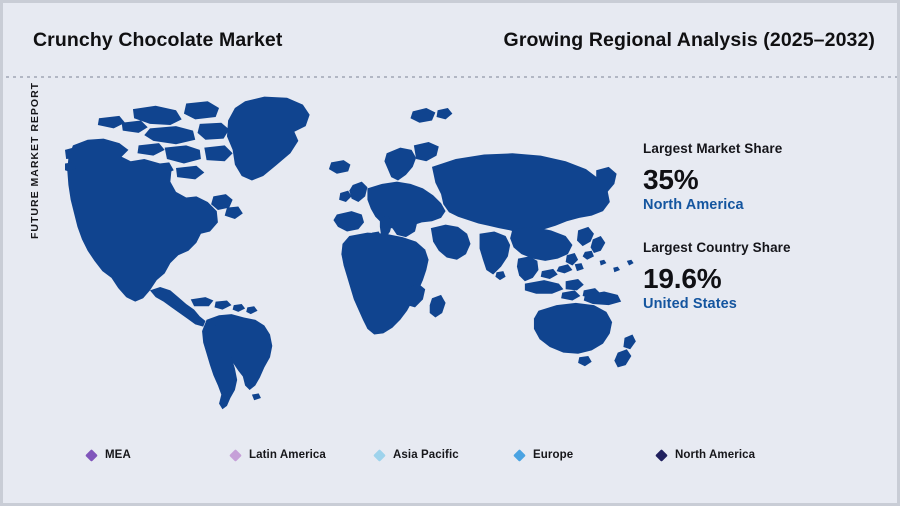 The width and height of the screenshot is (900, 506). I want to click on stat-caption: Largest Country Share, so click(717, 248).